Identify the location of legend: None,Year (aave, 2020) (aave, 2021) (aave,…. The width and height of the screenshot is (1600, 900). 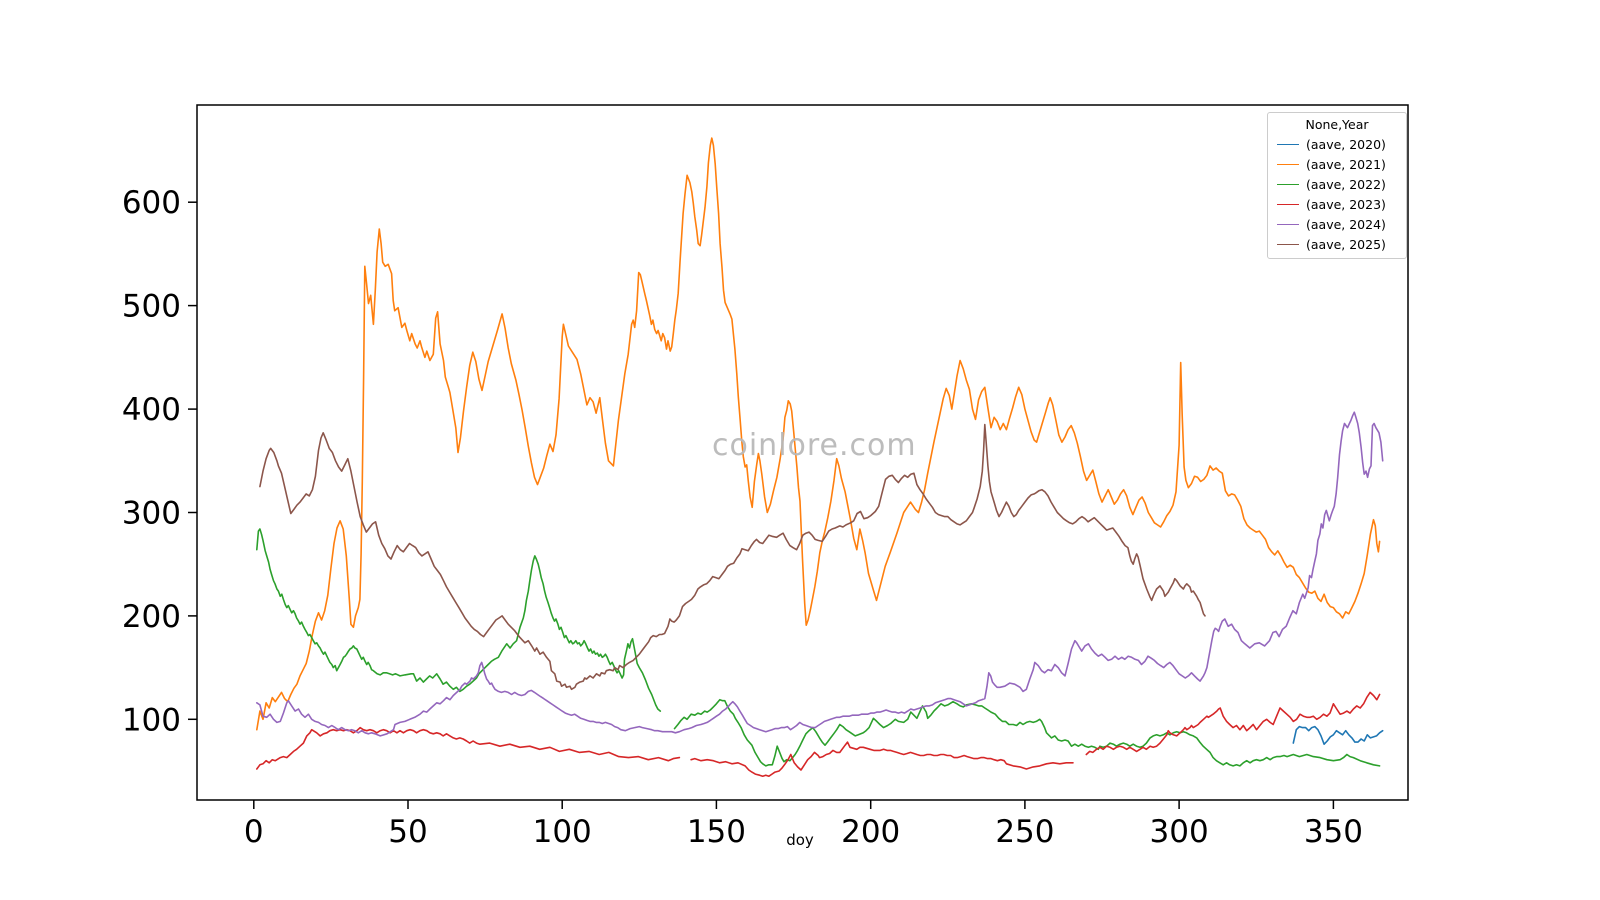
(1337, 185).